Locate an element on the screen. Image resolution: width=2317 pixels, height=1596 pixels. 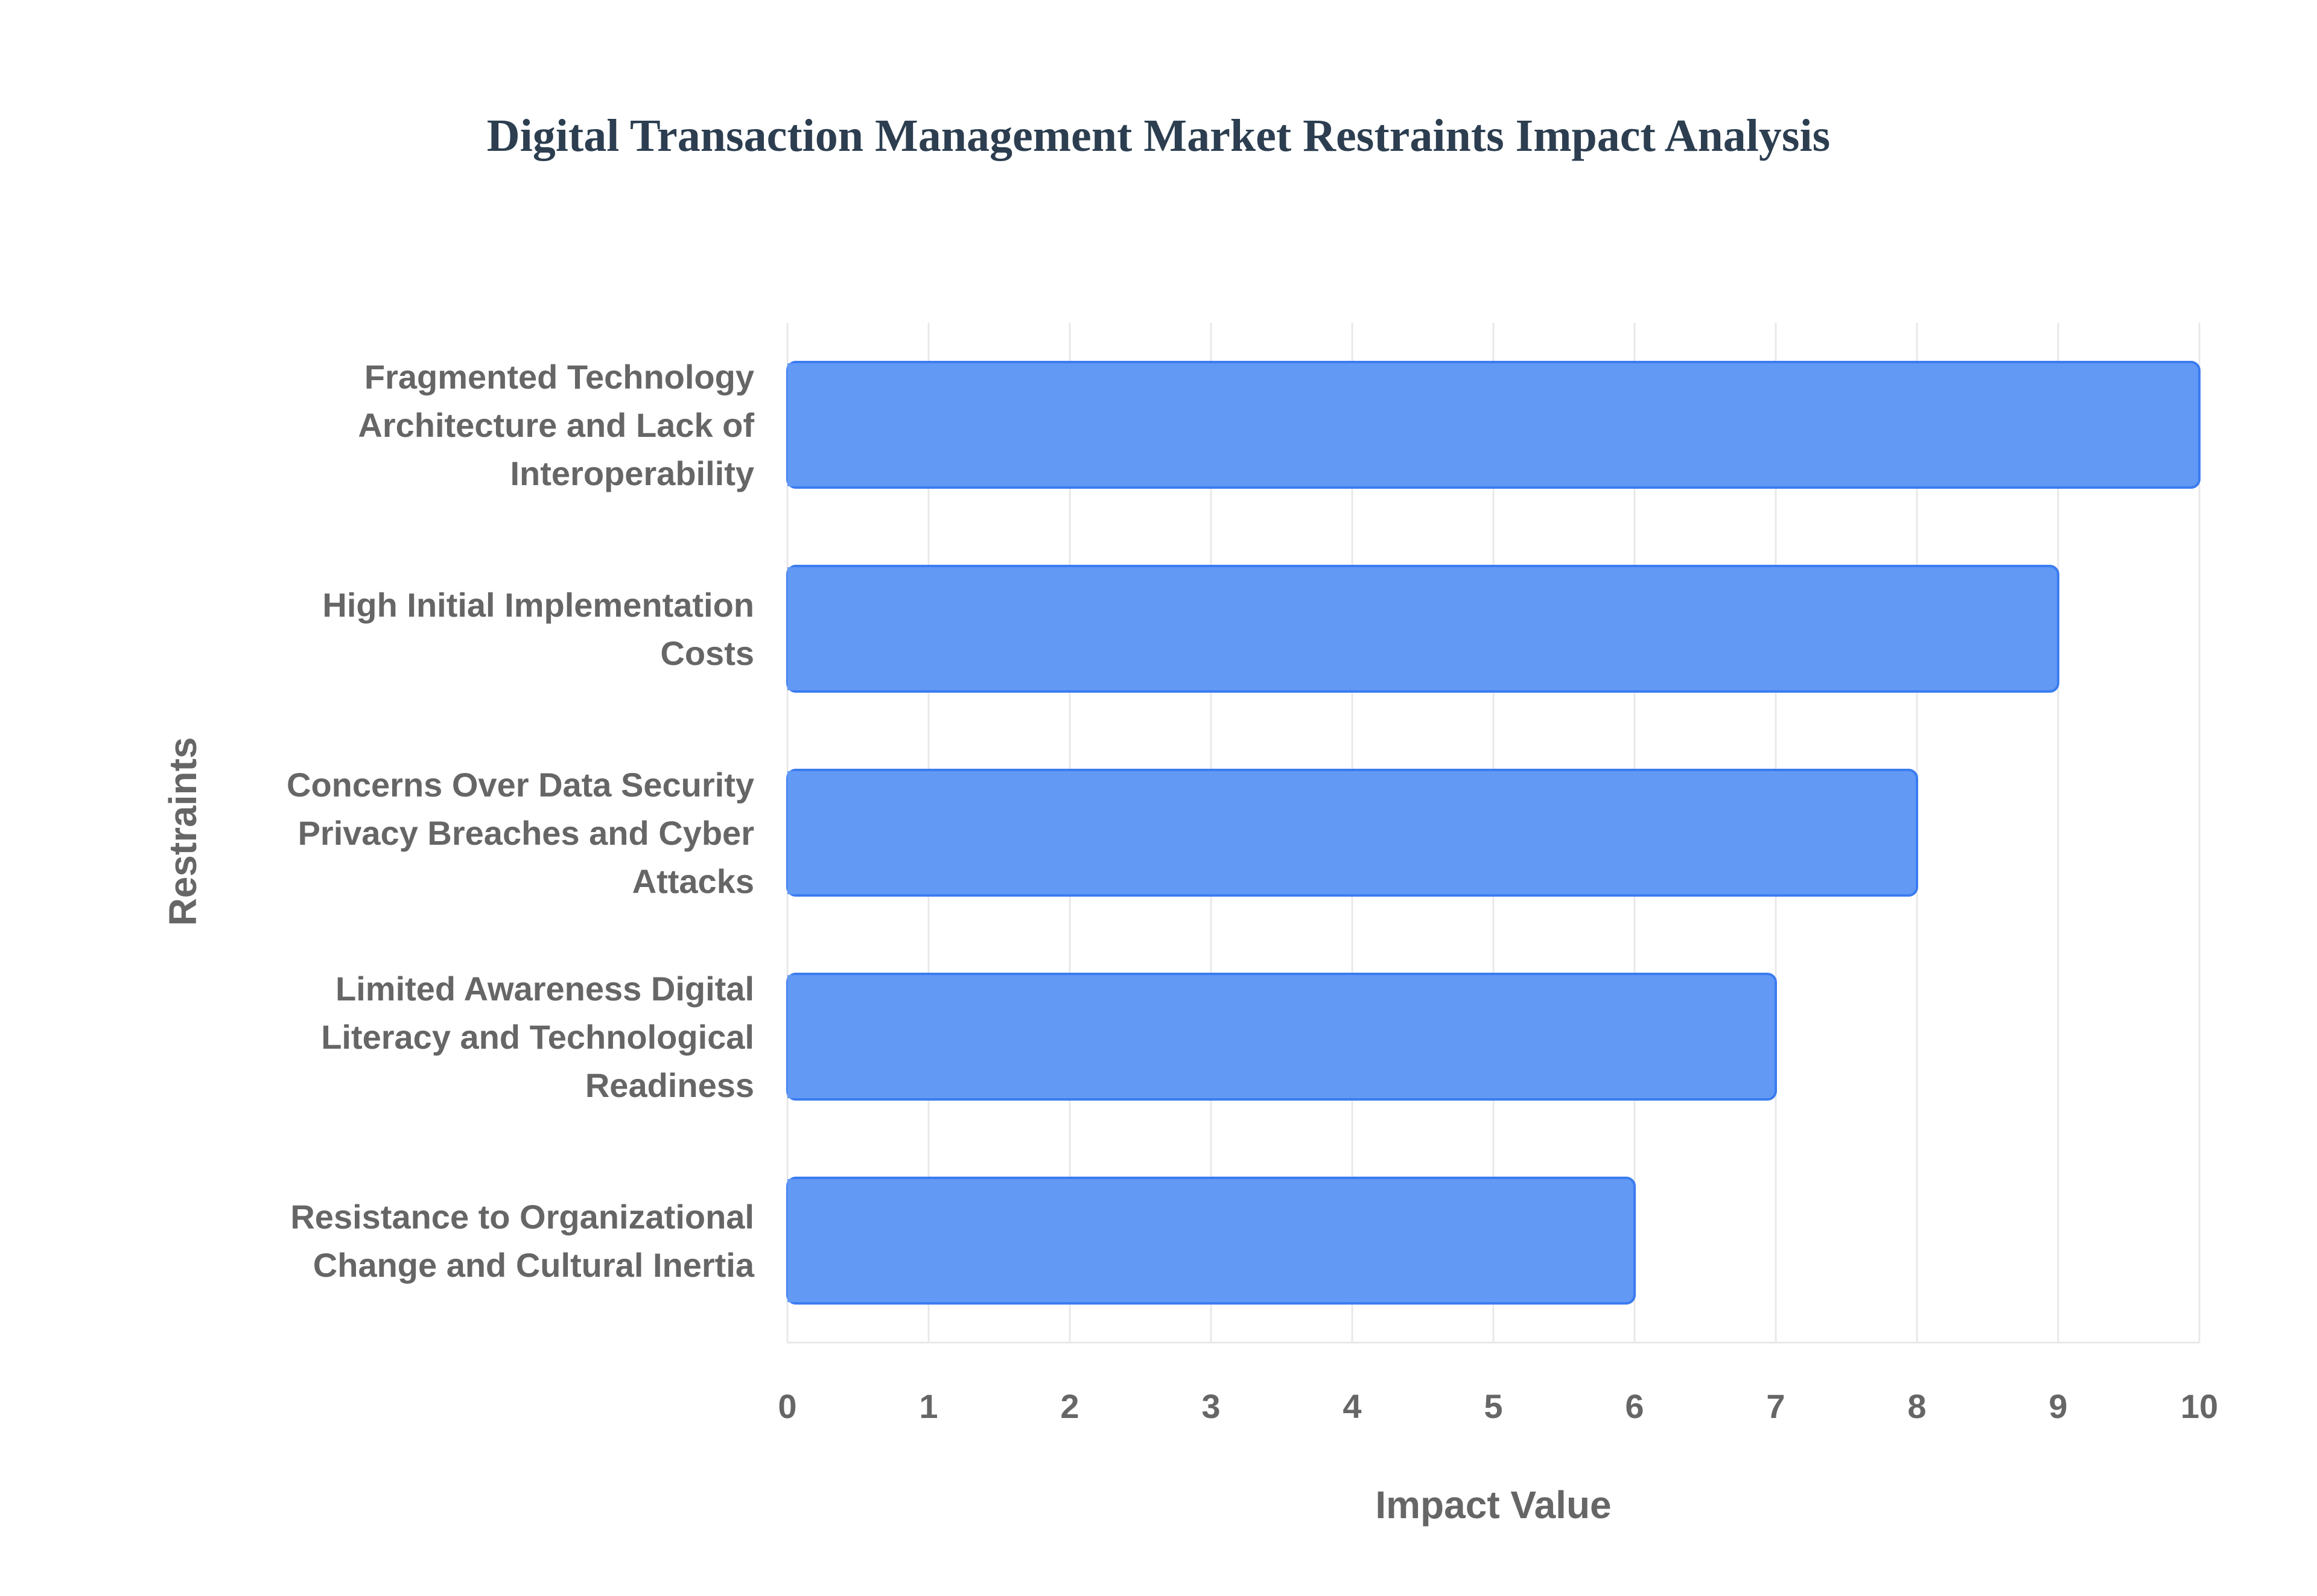
y-category-label-line: Privacy Breaches and Cyber is located at coordinates (526, 833).